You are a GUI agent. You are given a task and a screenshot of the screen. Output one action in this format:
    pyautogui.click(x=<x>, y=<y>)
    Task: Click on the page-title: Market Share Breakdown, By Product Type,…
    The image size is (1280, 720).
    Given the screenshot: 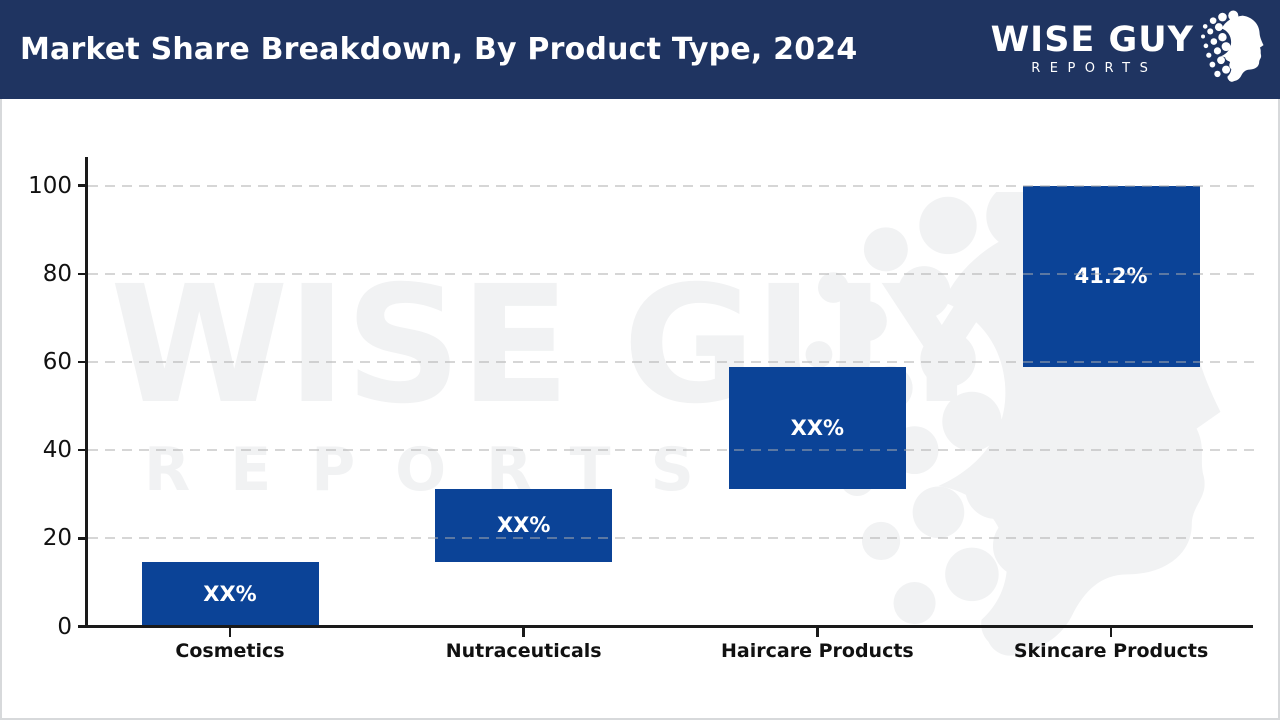 What is the action you would take?
    pyautogui.click(x=439, y=49)
    